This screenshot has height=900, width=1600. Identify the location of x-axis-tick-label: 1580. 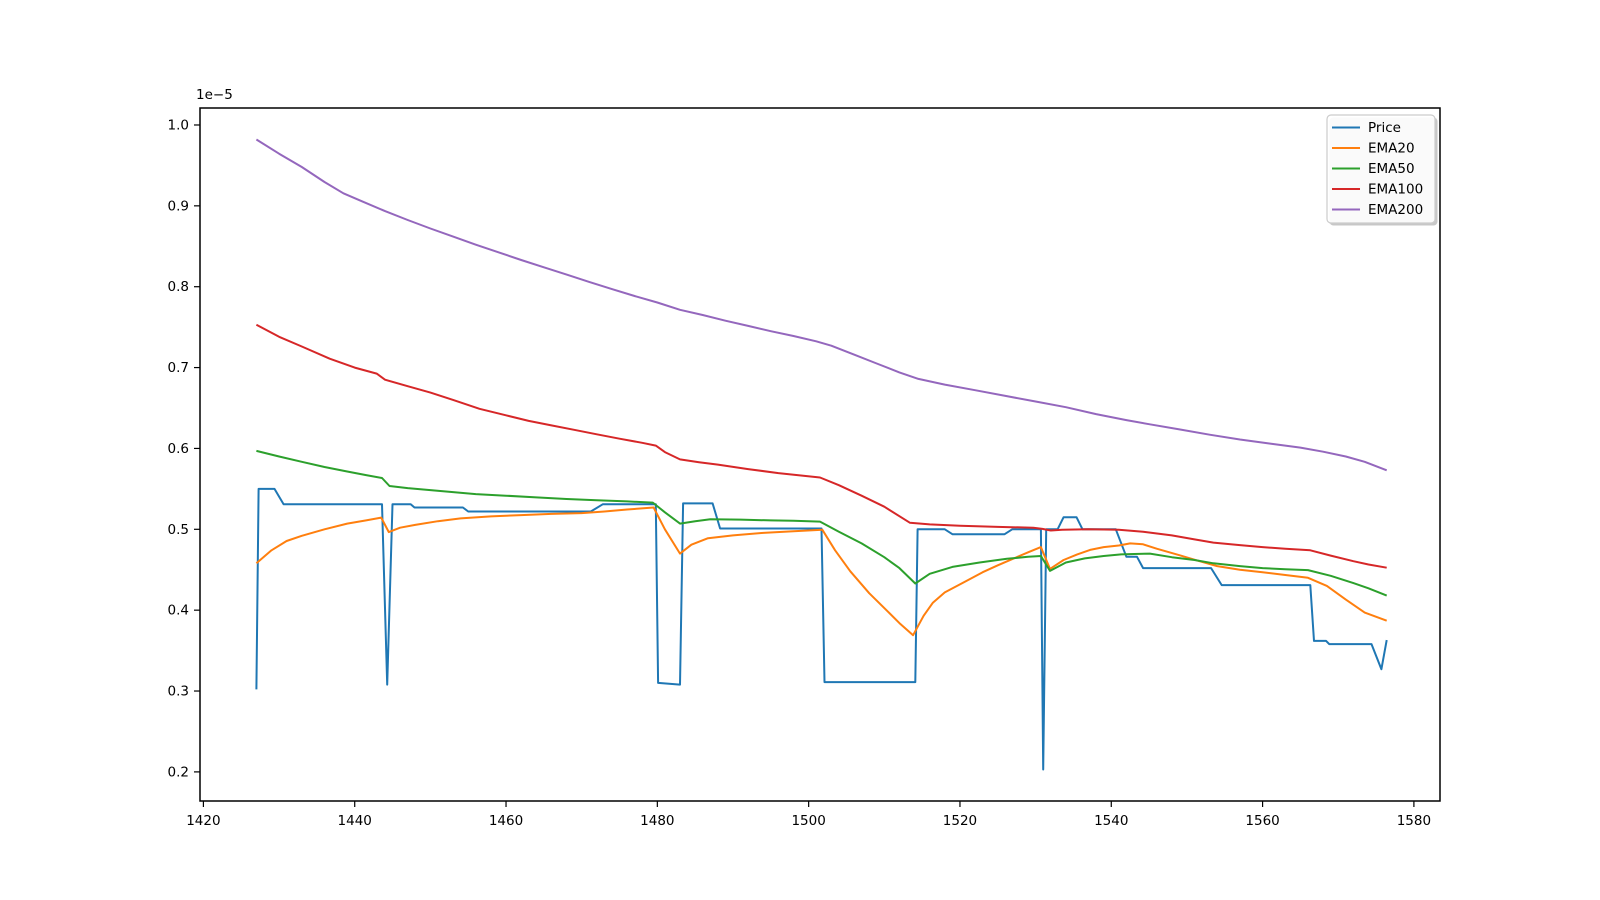
(1414, 821).